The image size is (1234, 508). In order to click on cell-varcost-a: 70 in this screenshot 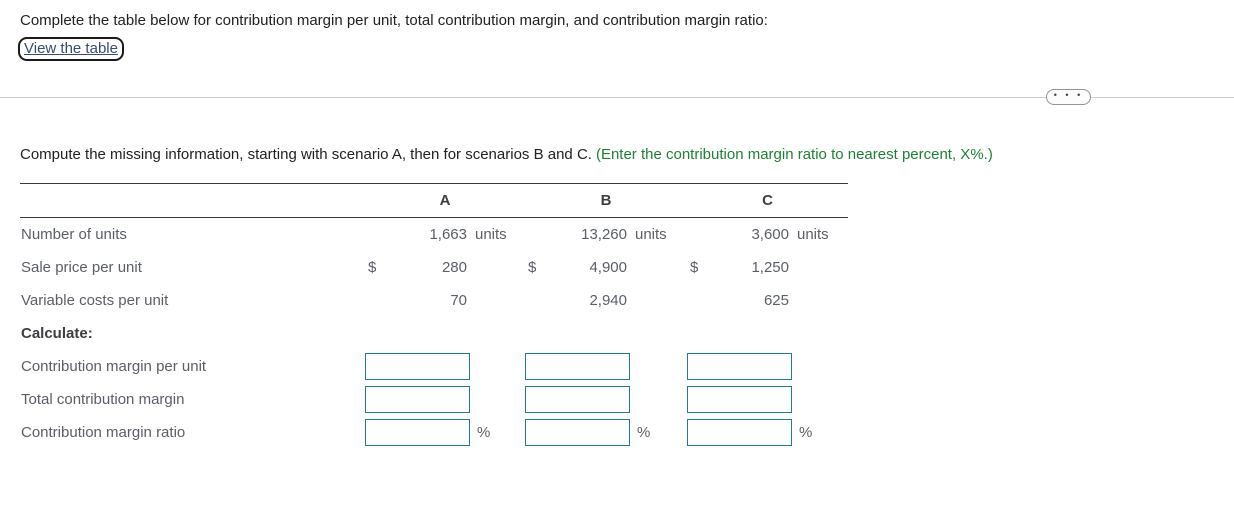, I will do `click(445, 300)`.